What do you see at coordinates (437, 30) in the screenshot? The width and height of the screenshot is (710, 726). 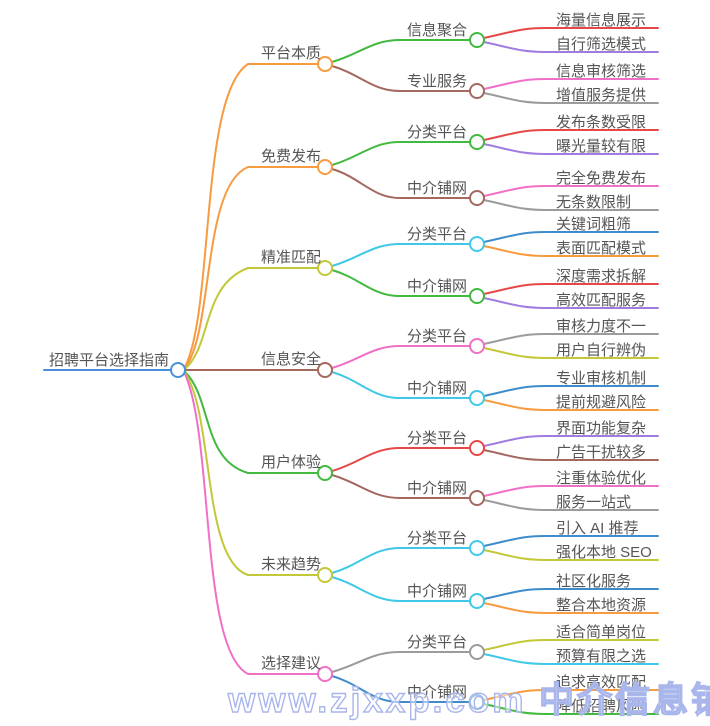 I see `subnode-label: 信息聚合` at bounding box center [437, 30].